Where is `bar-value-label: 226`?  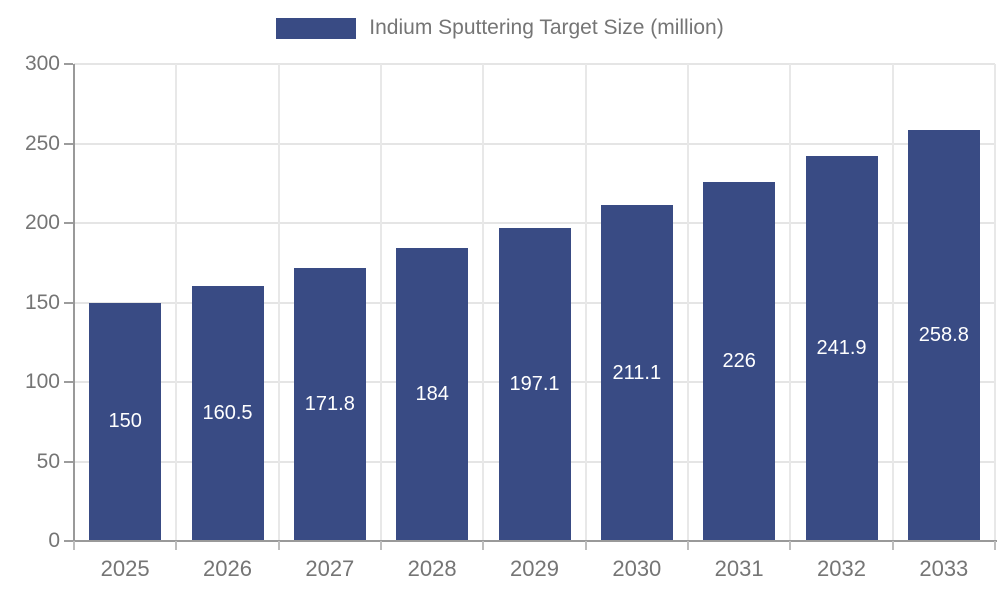
bar-value-label: 226 is located at coordinates (739, 360).